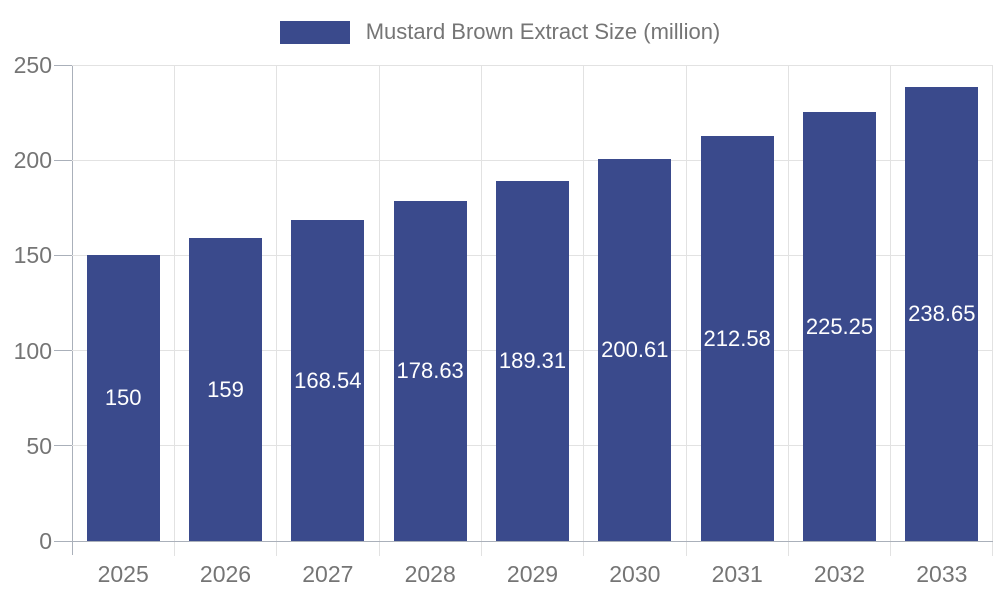 This screenshot has height=600, width=1000. I want to click on y-axis-line, so click(72, 310).